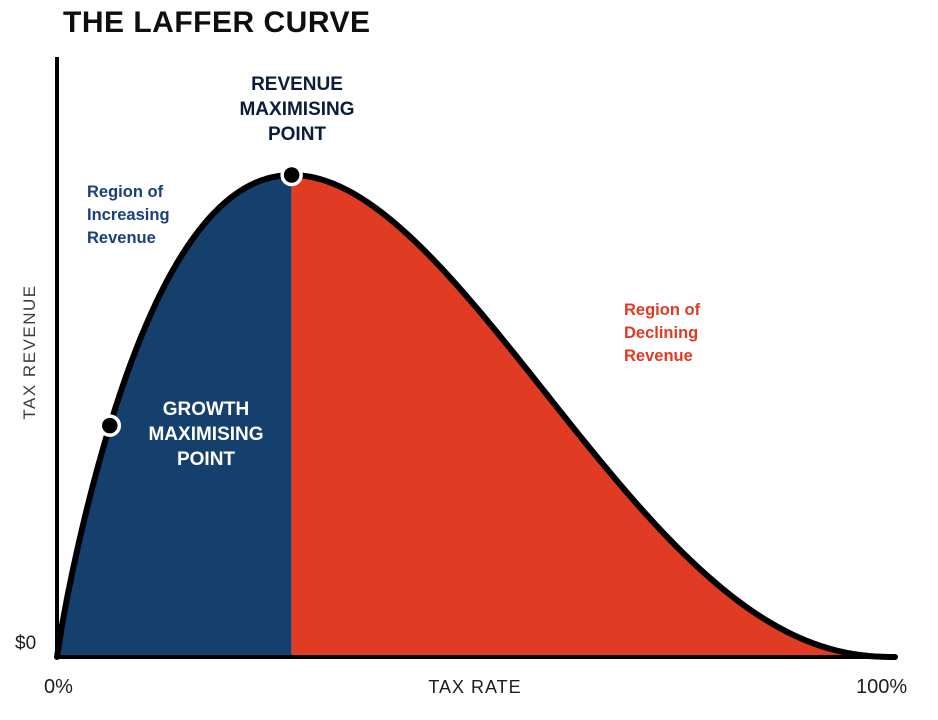 This screenshot has height=720, width=938. What do you see at coordinates (475, 687) in the screenshot?
I see `x-axis-label: TAX RATE` at bounding box center [475, 687].